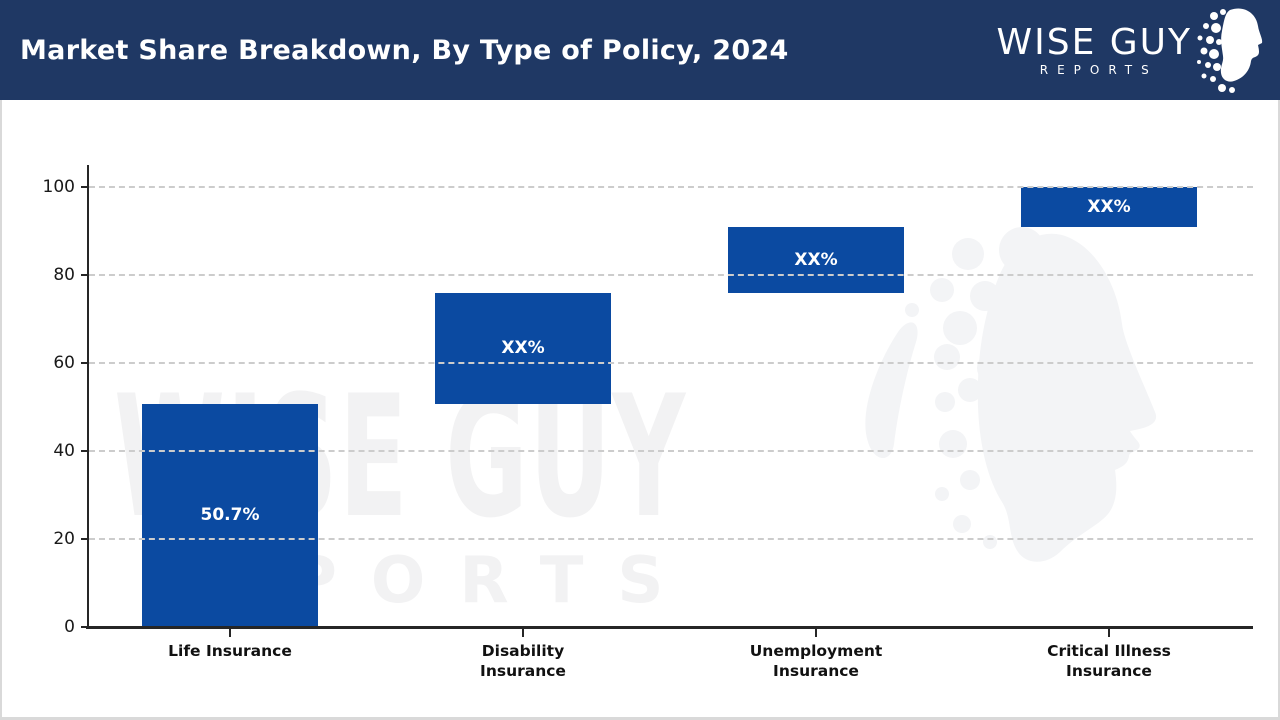  Describe the element at coordinates (523, 661) in the screenshot. I see `x-category-label: Disability Insurance` at that location.